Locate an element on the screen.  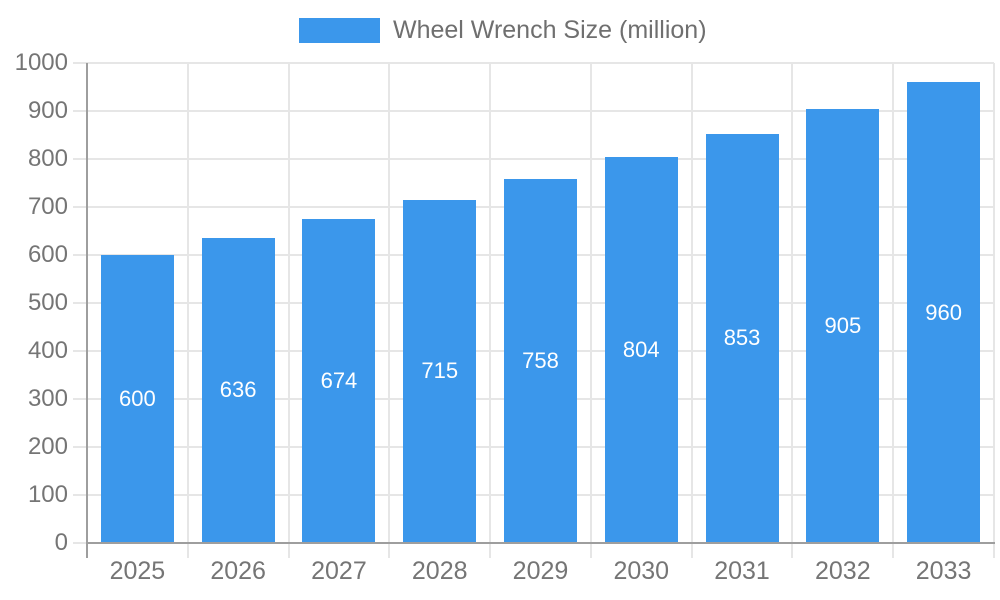
bar-2027: 674 is located at coordinates (339, 381).